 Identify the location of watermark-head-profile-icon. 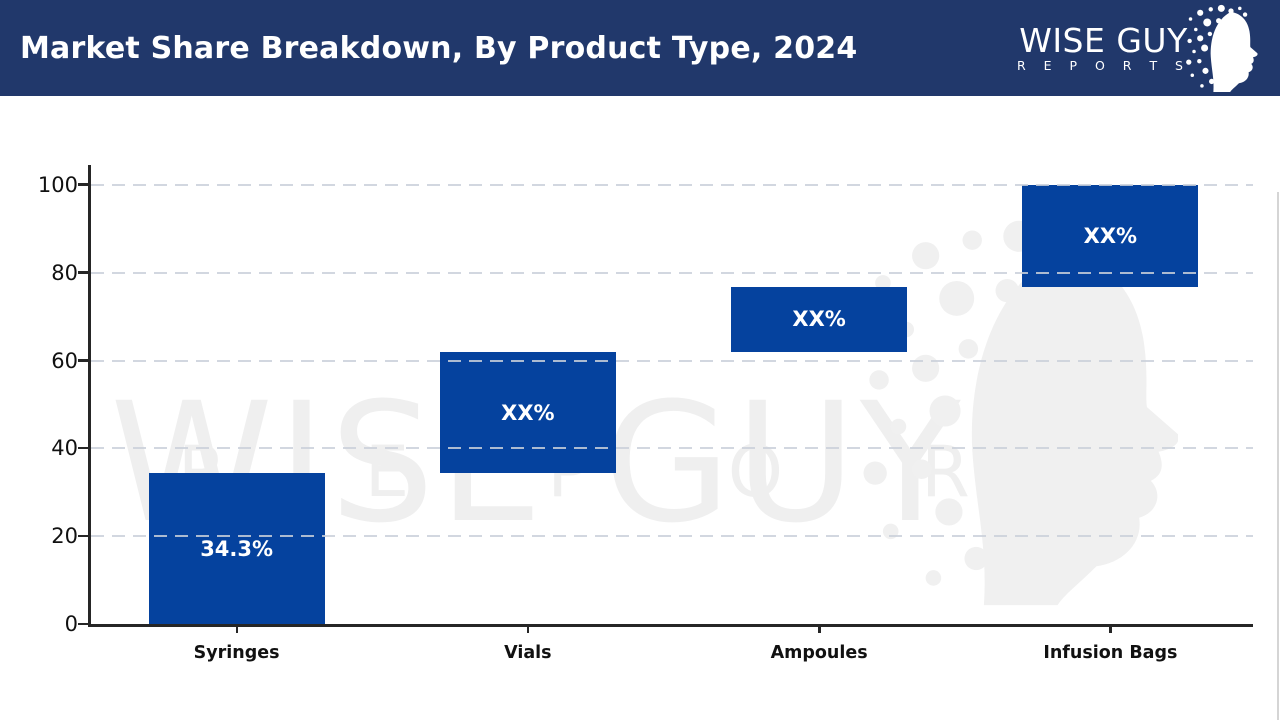
(1020, 413).